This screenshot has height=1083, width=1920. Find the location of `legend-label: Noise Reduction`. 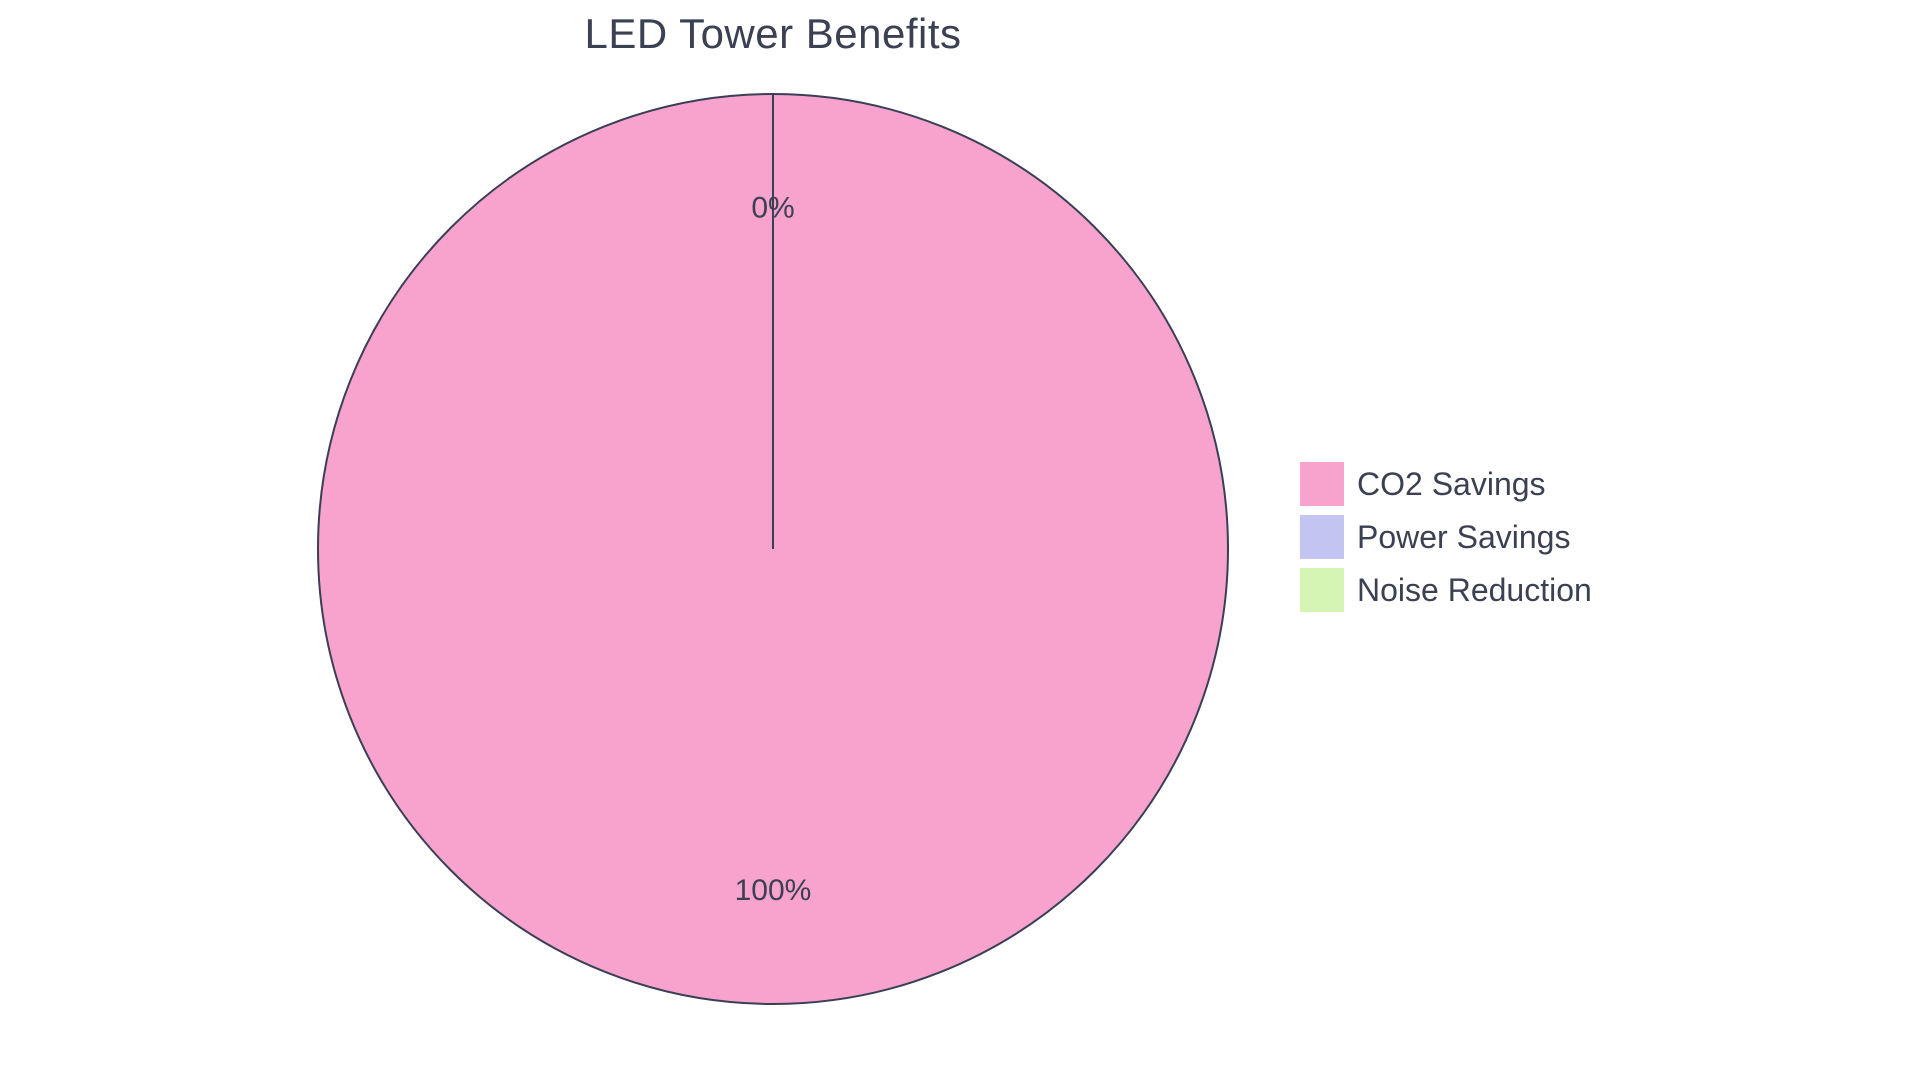

legend-label: Noise Reduction is located at coordinates (1474, 589).